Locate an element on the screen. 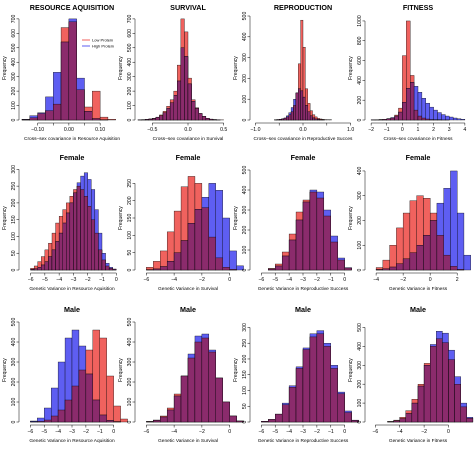 The height and width of the screenshot is (460, 474). x-tick-label: 4 is located at coordinates (464, 130).